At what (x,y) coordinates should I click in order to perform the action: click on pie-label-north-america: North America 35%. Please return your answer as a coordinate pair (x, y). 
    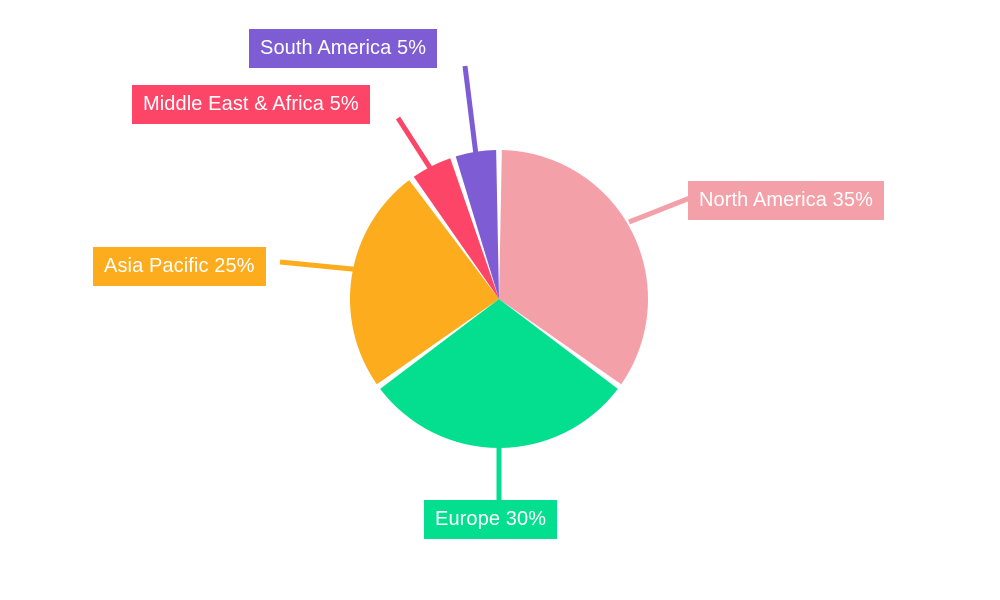
    Looking at the image, I should click on (786, 200).